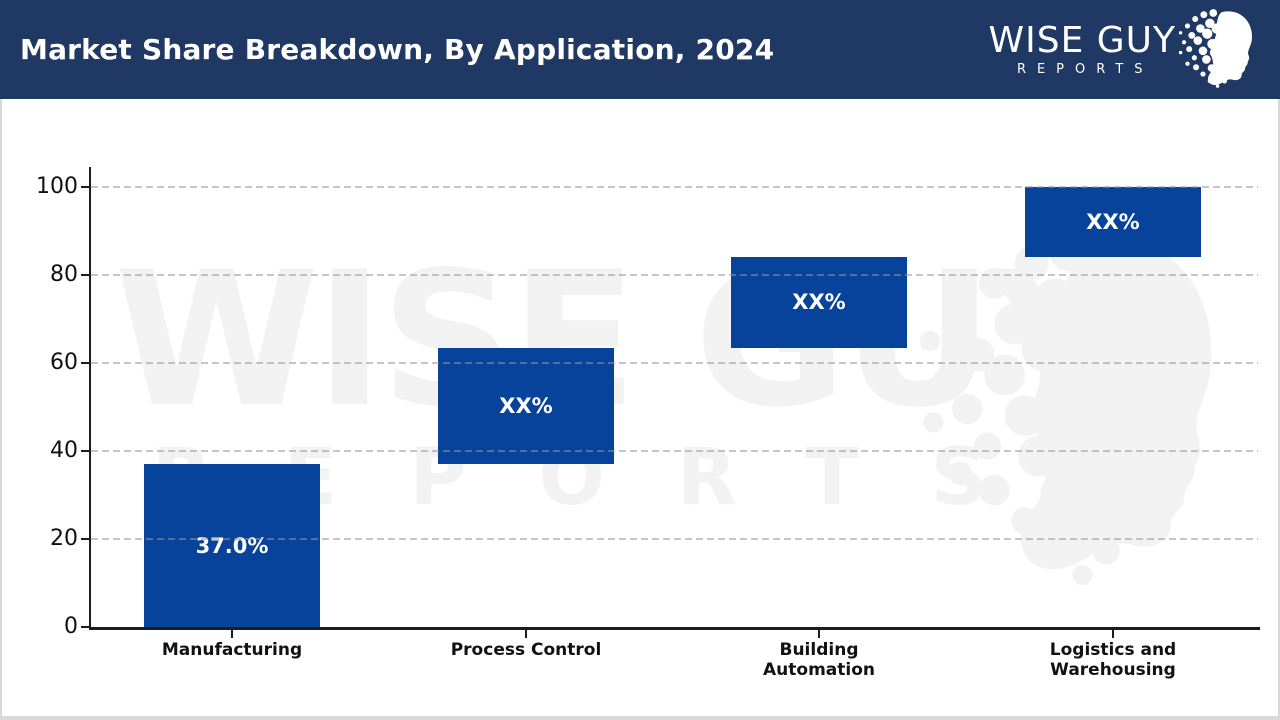 This screenshot has height=720, width=1280. I want to click on bar-logistics-and-warehousing: XX%, so click(1113, 222).